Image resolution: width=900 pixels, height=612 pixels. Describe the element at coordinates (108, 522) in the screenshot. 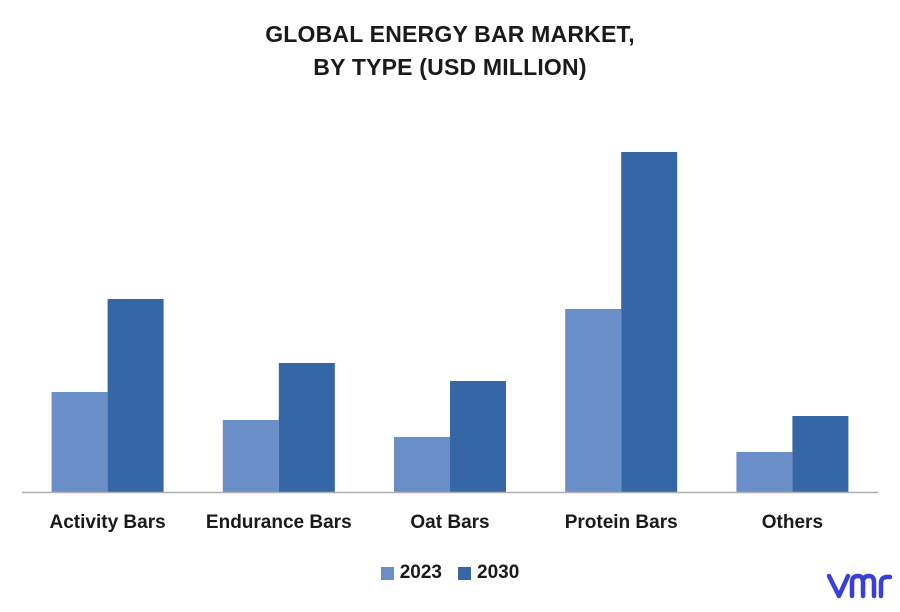

I see `x-tick-label-activity-bars: Activity Bars` at that location.